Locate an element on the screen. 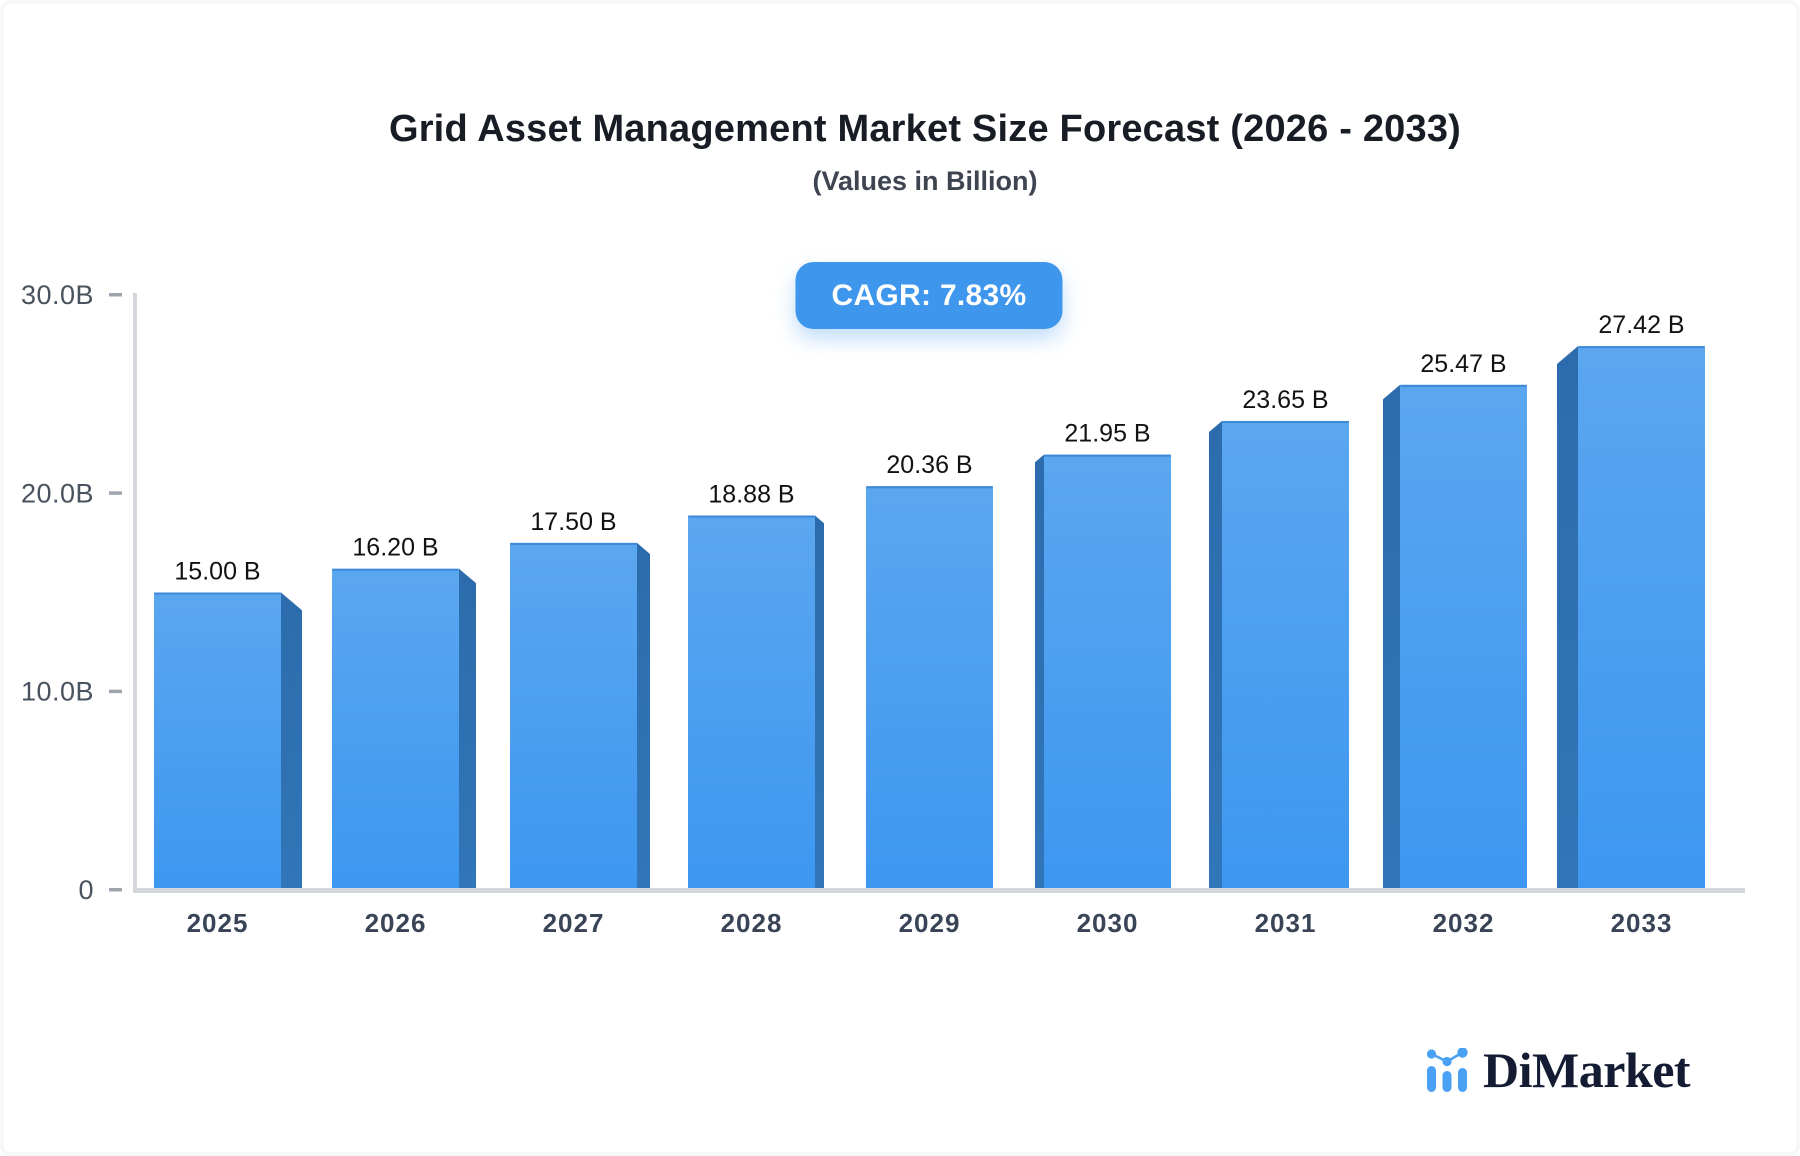 The width and height of the screenshot is (1800, 1156). bar-value-label: 25.47 B is located at coordinates (1463, 364).